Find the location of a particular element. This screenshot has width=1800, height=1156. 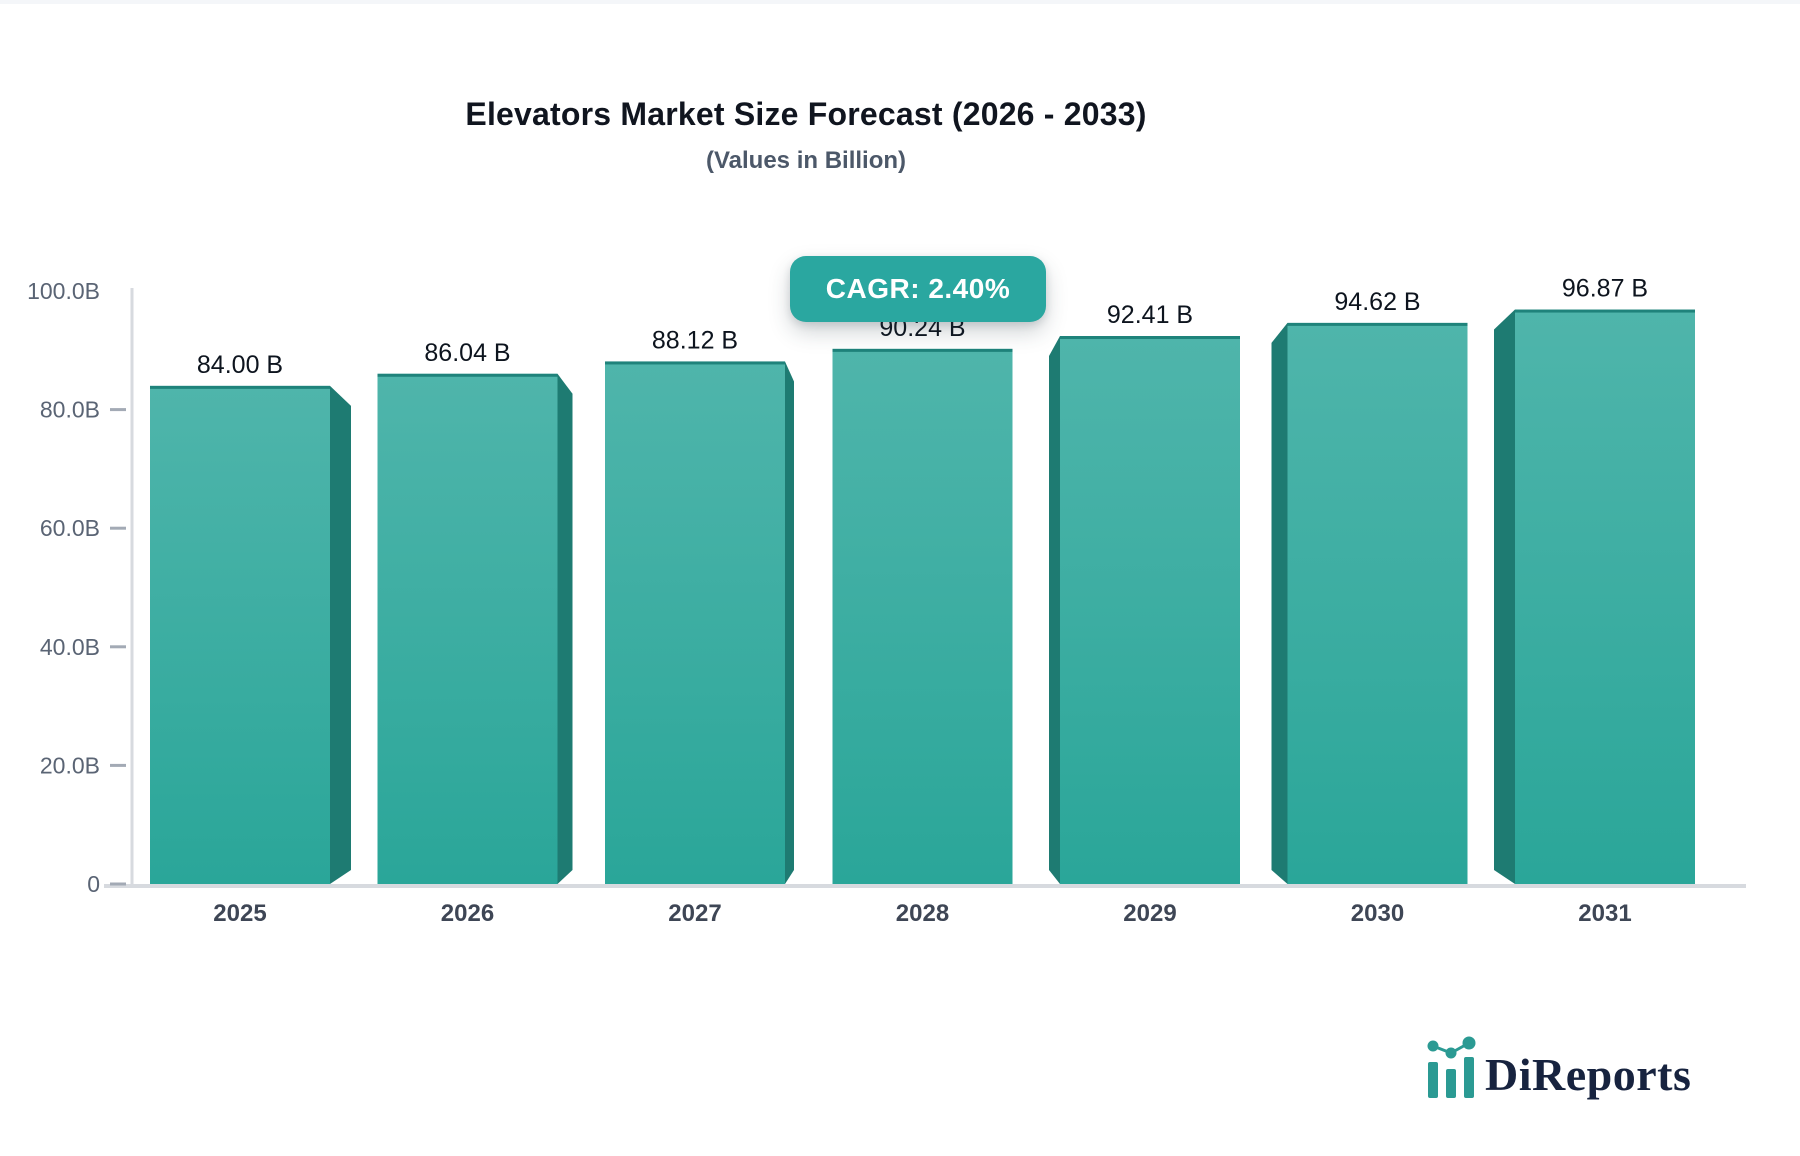

bar-2030 is located at coordinates (1377, 603).